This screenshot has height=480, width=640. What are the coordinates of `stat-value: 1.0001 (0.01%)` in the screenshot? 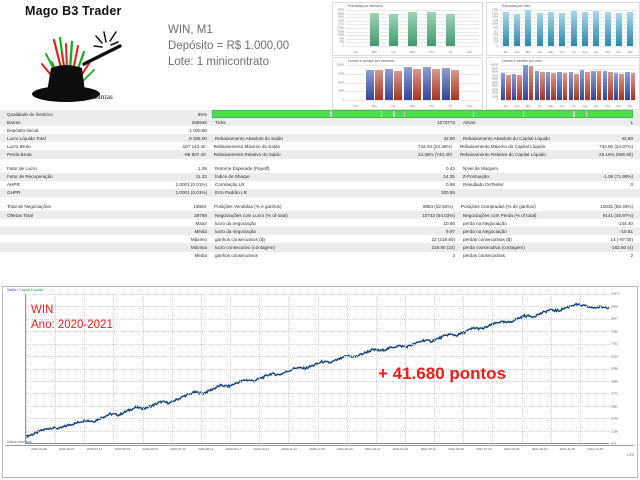 It's located at (191, 193).